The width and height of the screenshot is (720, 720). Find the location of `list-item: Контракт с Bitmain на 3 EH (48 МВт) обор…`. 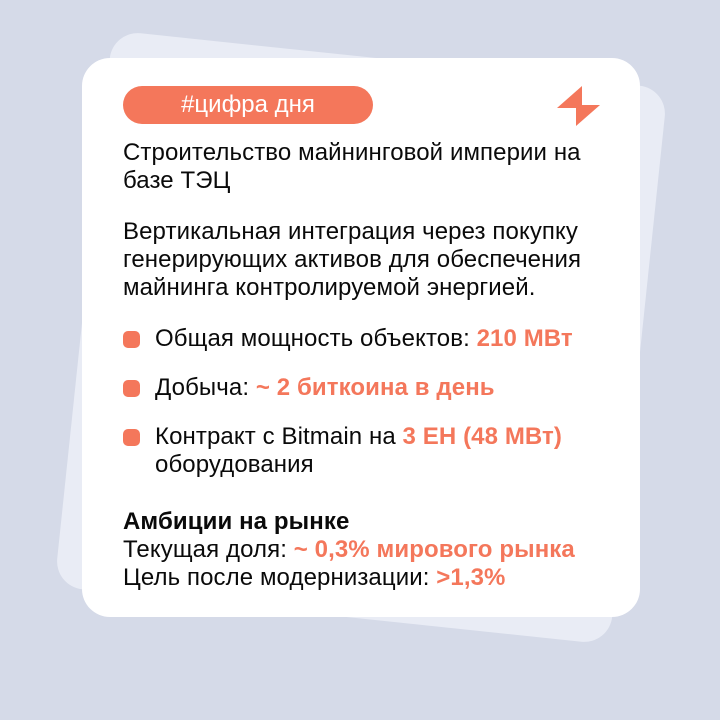

list-item: Контракт с Bitmain на 3 EH (48 МВт) обор… is located at coordinates (372, 451).